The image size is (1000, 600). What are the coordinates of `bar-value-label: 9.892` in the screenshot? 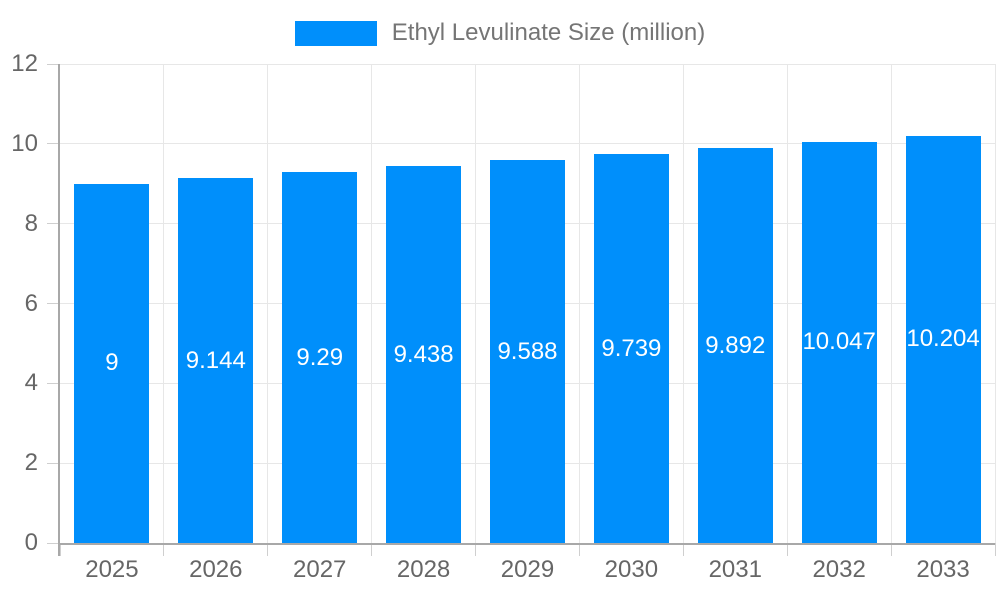 It's located at (735, 345).